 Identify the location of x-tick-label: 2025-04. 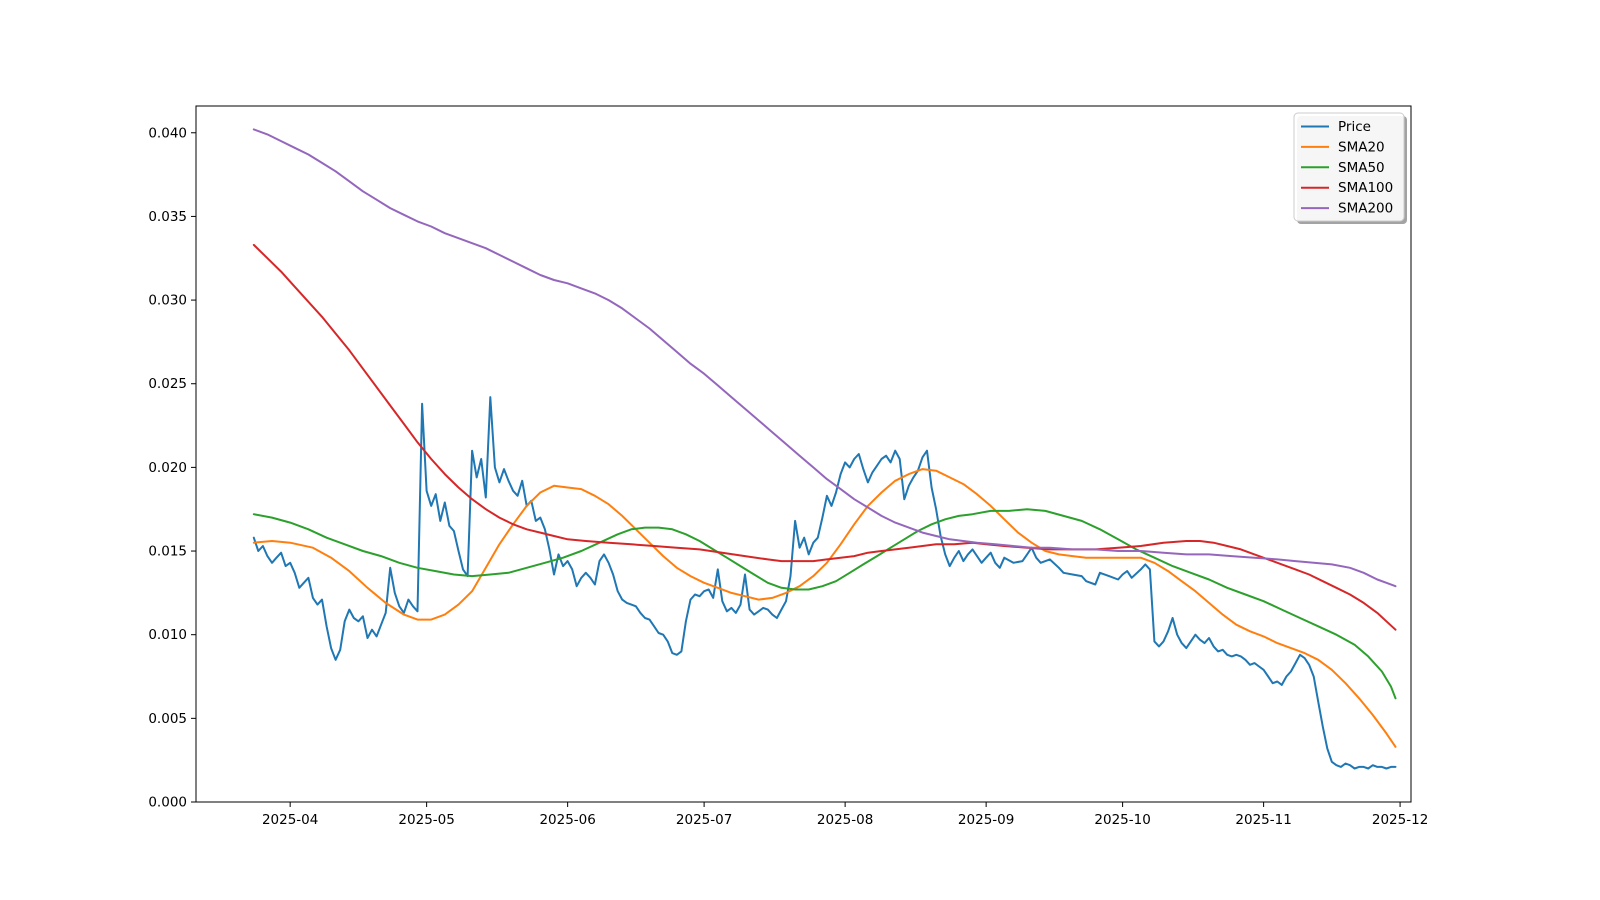
(290, 820).